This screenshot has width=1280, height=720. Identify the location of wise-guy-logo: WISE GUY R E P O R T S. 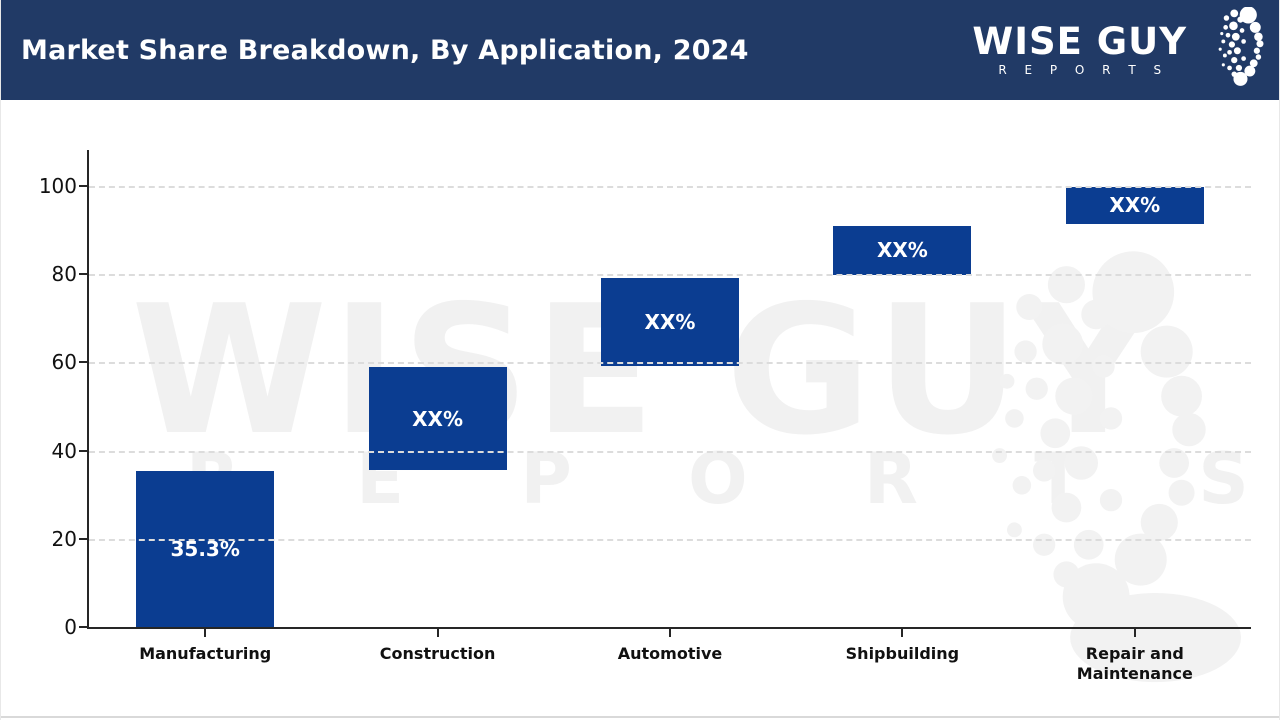
(1119, 50).